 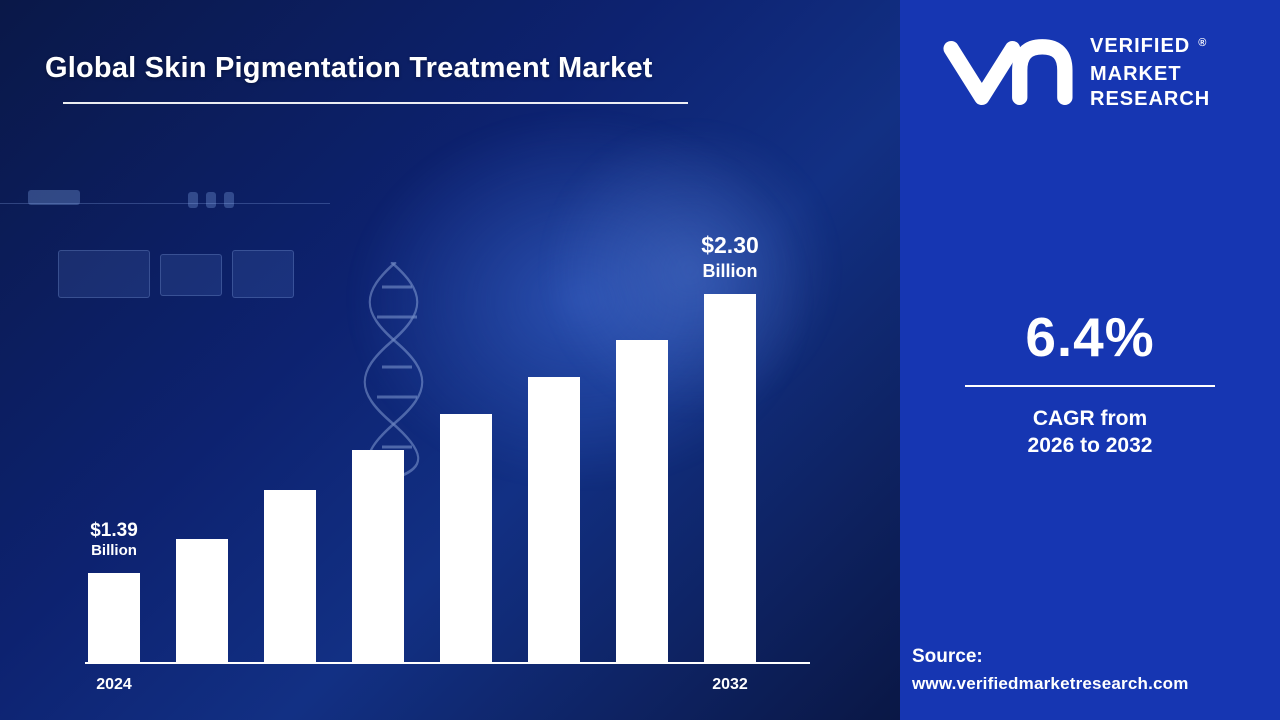 I want to click on cagr-underline, so click(x=1090, y=386).